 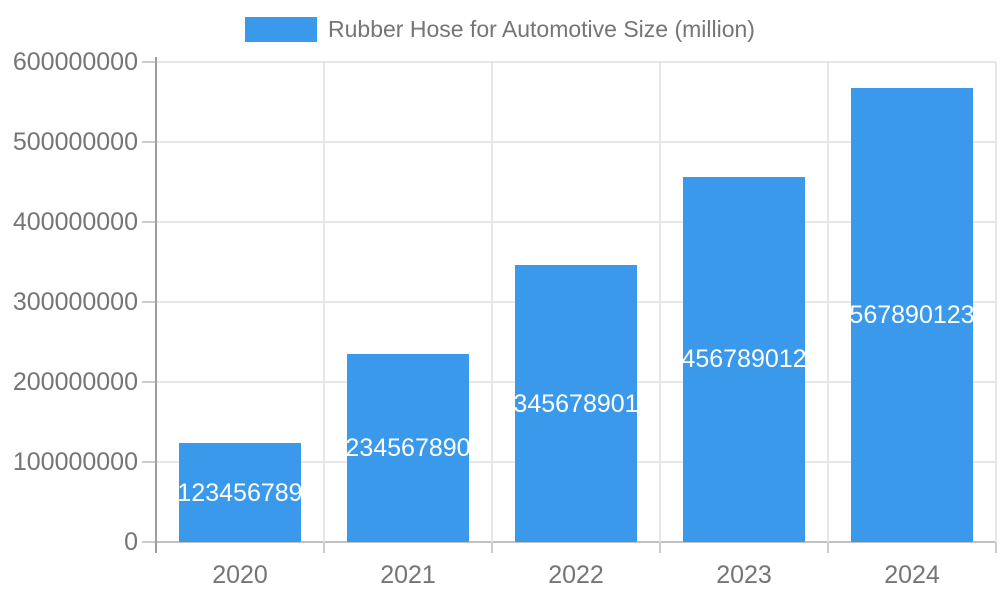 I want to click on bar-value-label: 456789012, so click(x=744, y=359).